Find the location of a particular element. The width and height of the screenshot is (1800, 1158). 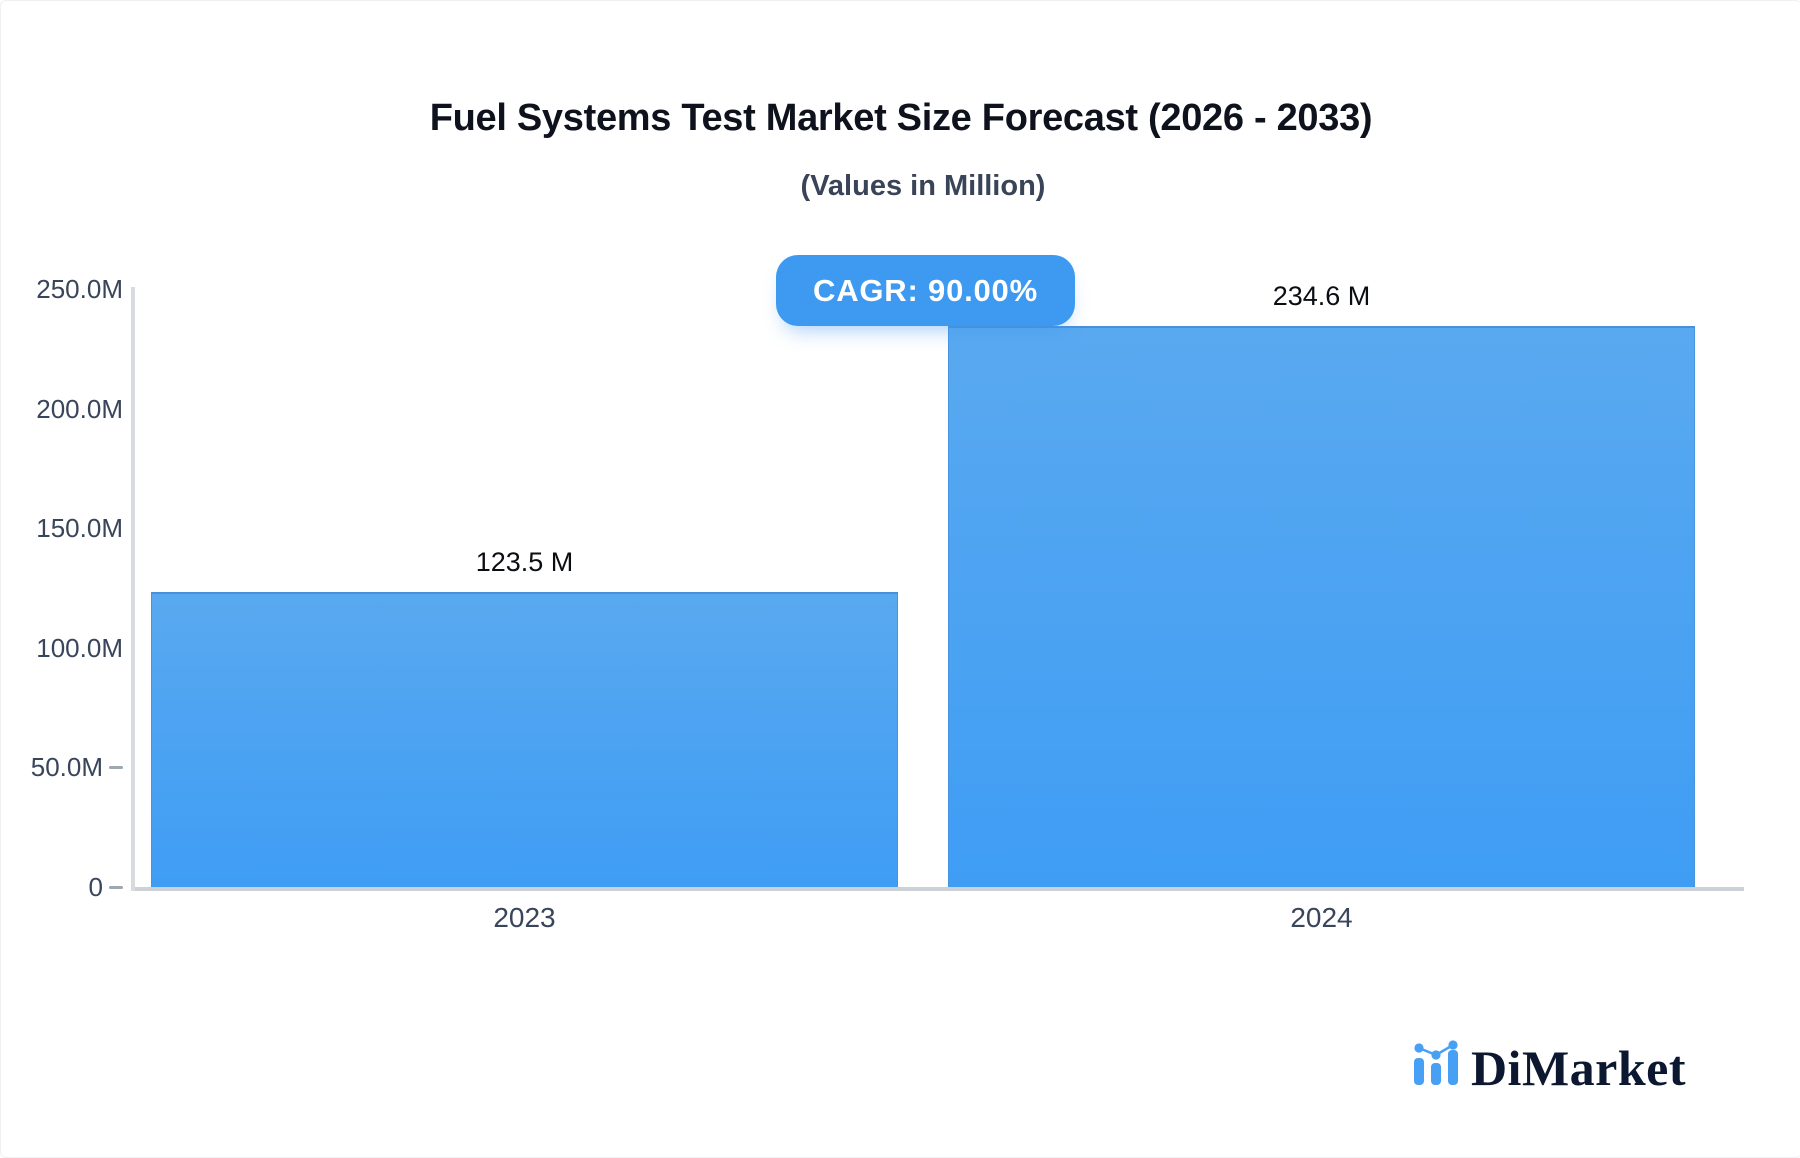

chart-subtitle: (Values in Million) is located at coordinates (923, 186).